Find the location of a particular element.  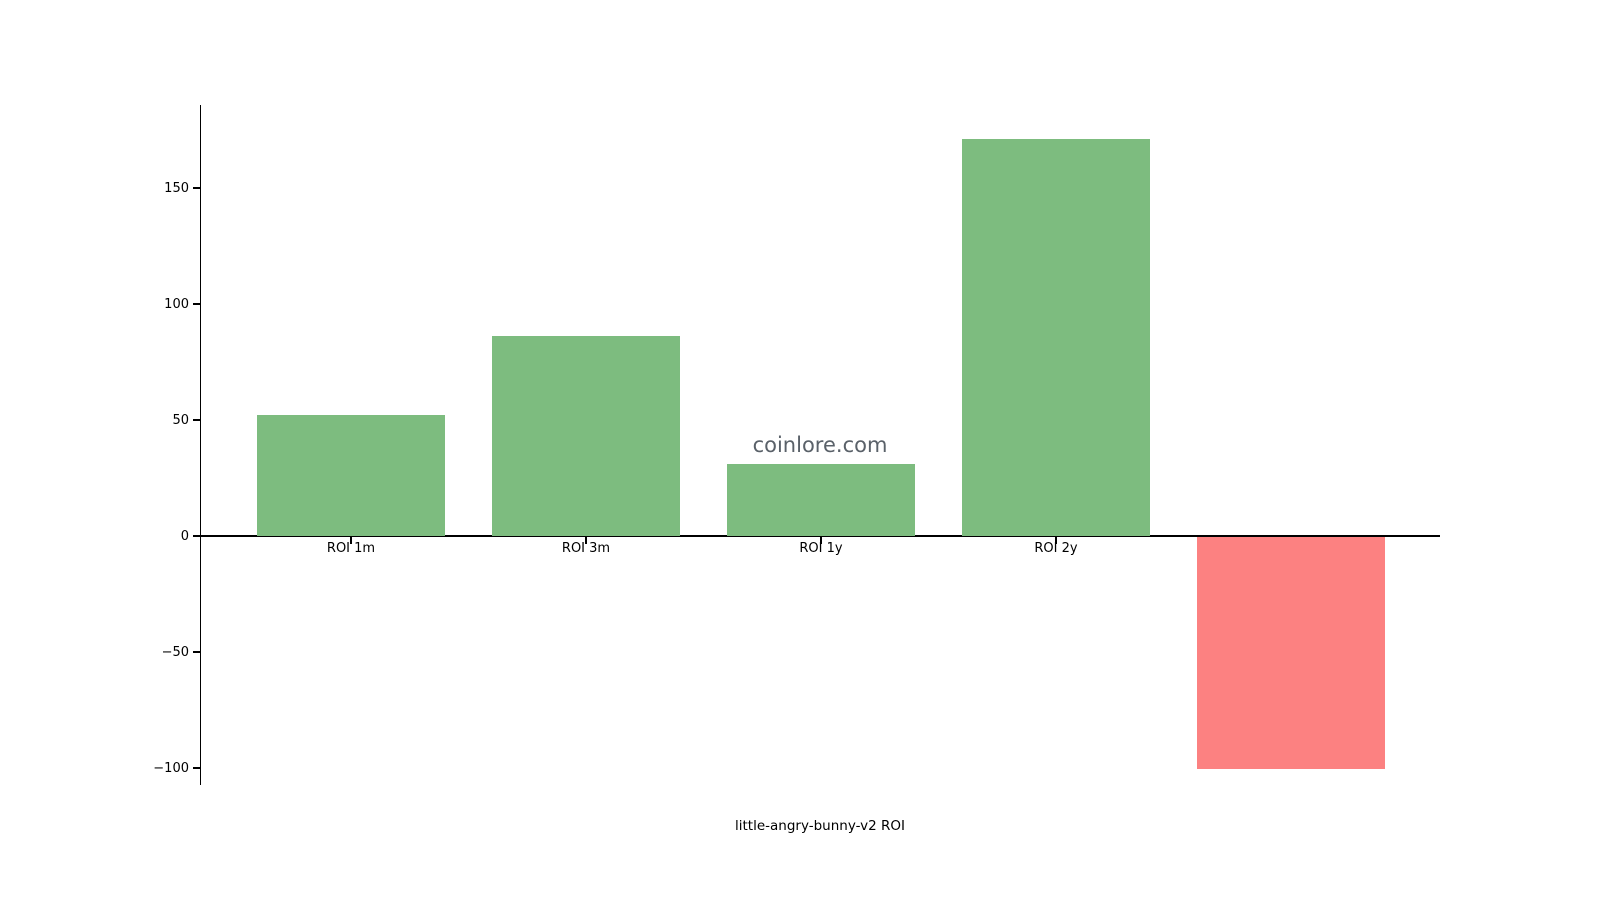

x-tick-label: ROI 3m is located at coordinates (586, 548).